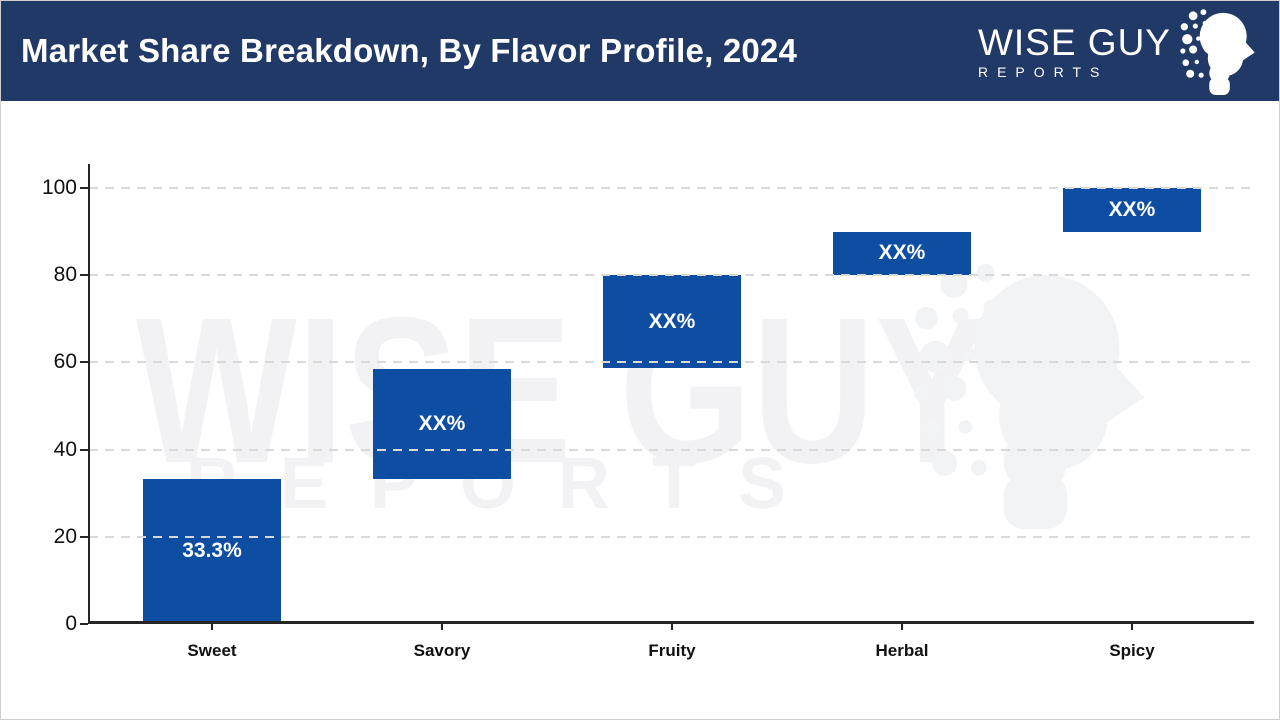 The image size is (1280, 720). I want to click on y-tick-label: 20, so click(65, 536).